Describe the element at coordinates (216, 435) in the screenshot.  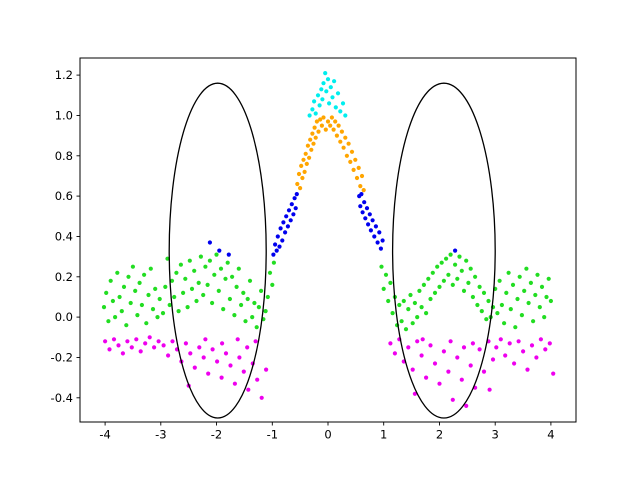
I see `x-tick-label: -2` at that location.